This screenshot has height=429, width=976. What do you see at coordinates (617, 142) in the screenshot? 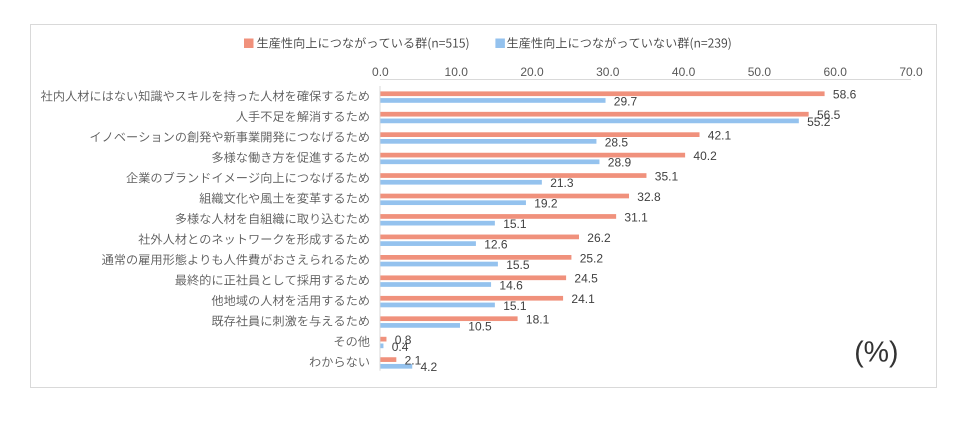
I see `svg-text: 28.5` at bounding box center [617, 142].